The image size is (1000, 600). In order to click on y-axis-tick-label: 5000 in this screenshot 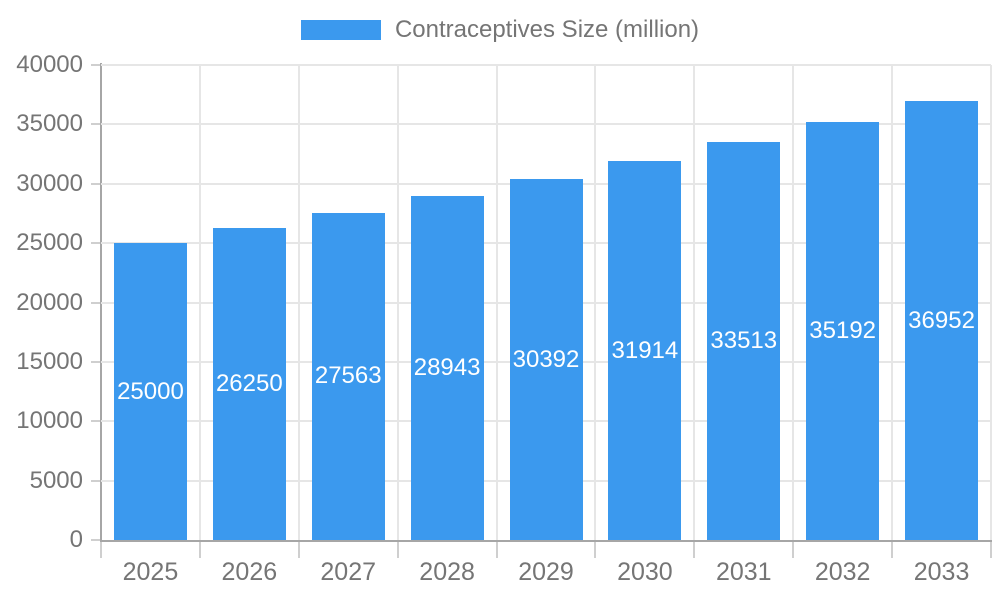, I will do `click(56, 480)`.